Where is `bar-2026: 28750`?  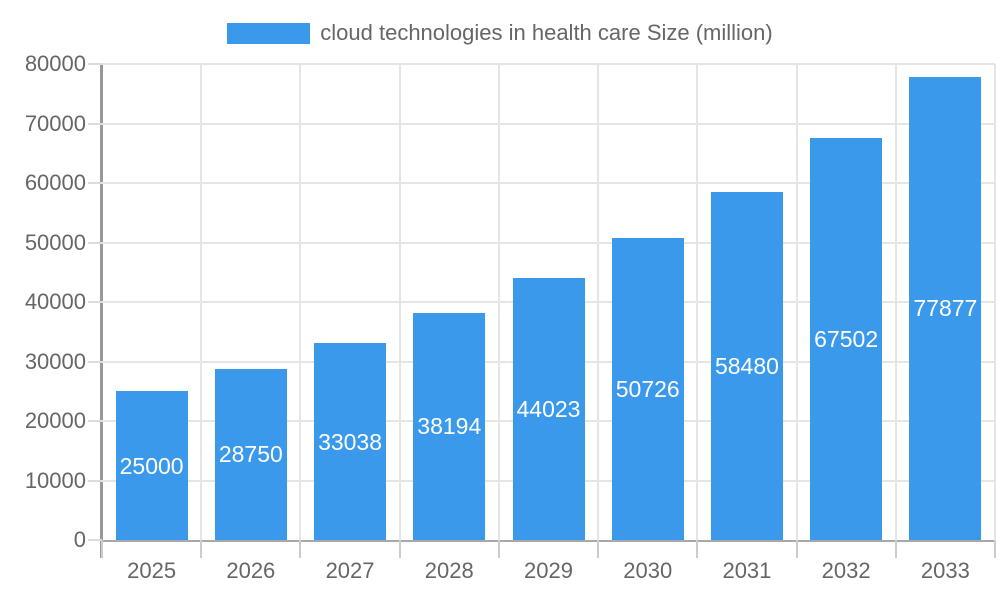
bar-2026: 28750 is located at coordinates (250, 454).